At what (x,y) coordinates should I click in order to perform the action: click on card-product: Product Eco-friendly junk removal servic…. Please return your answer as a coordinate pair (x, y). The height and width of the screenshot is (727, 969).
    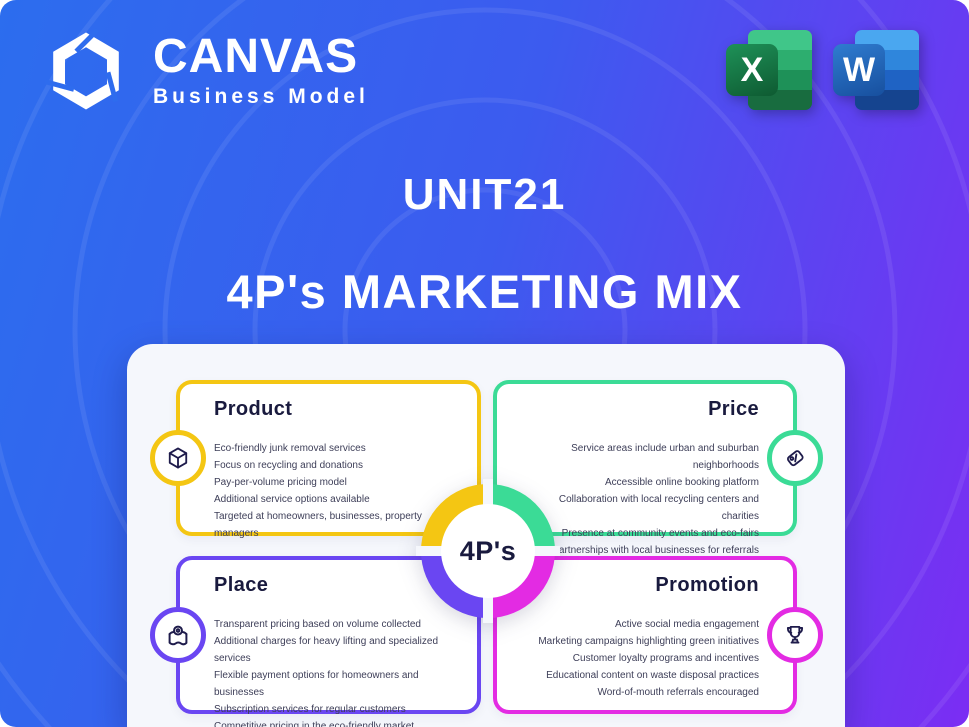
    Looking at the image, I should click on (315, 459).